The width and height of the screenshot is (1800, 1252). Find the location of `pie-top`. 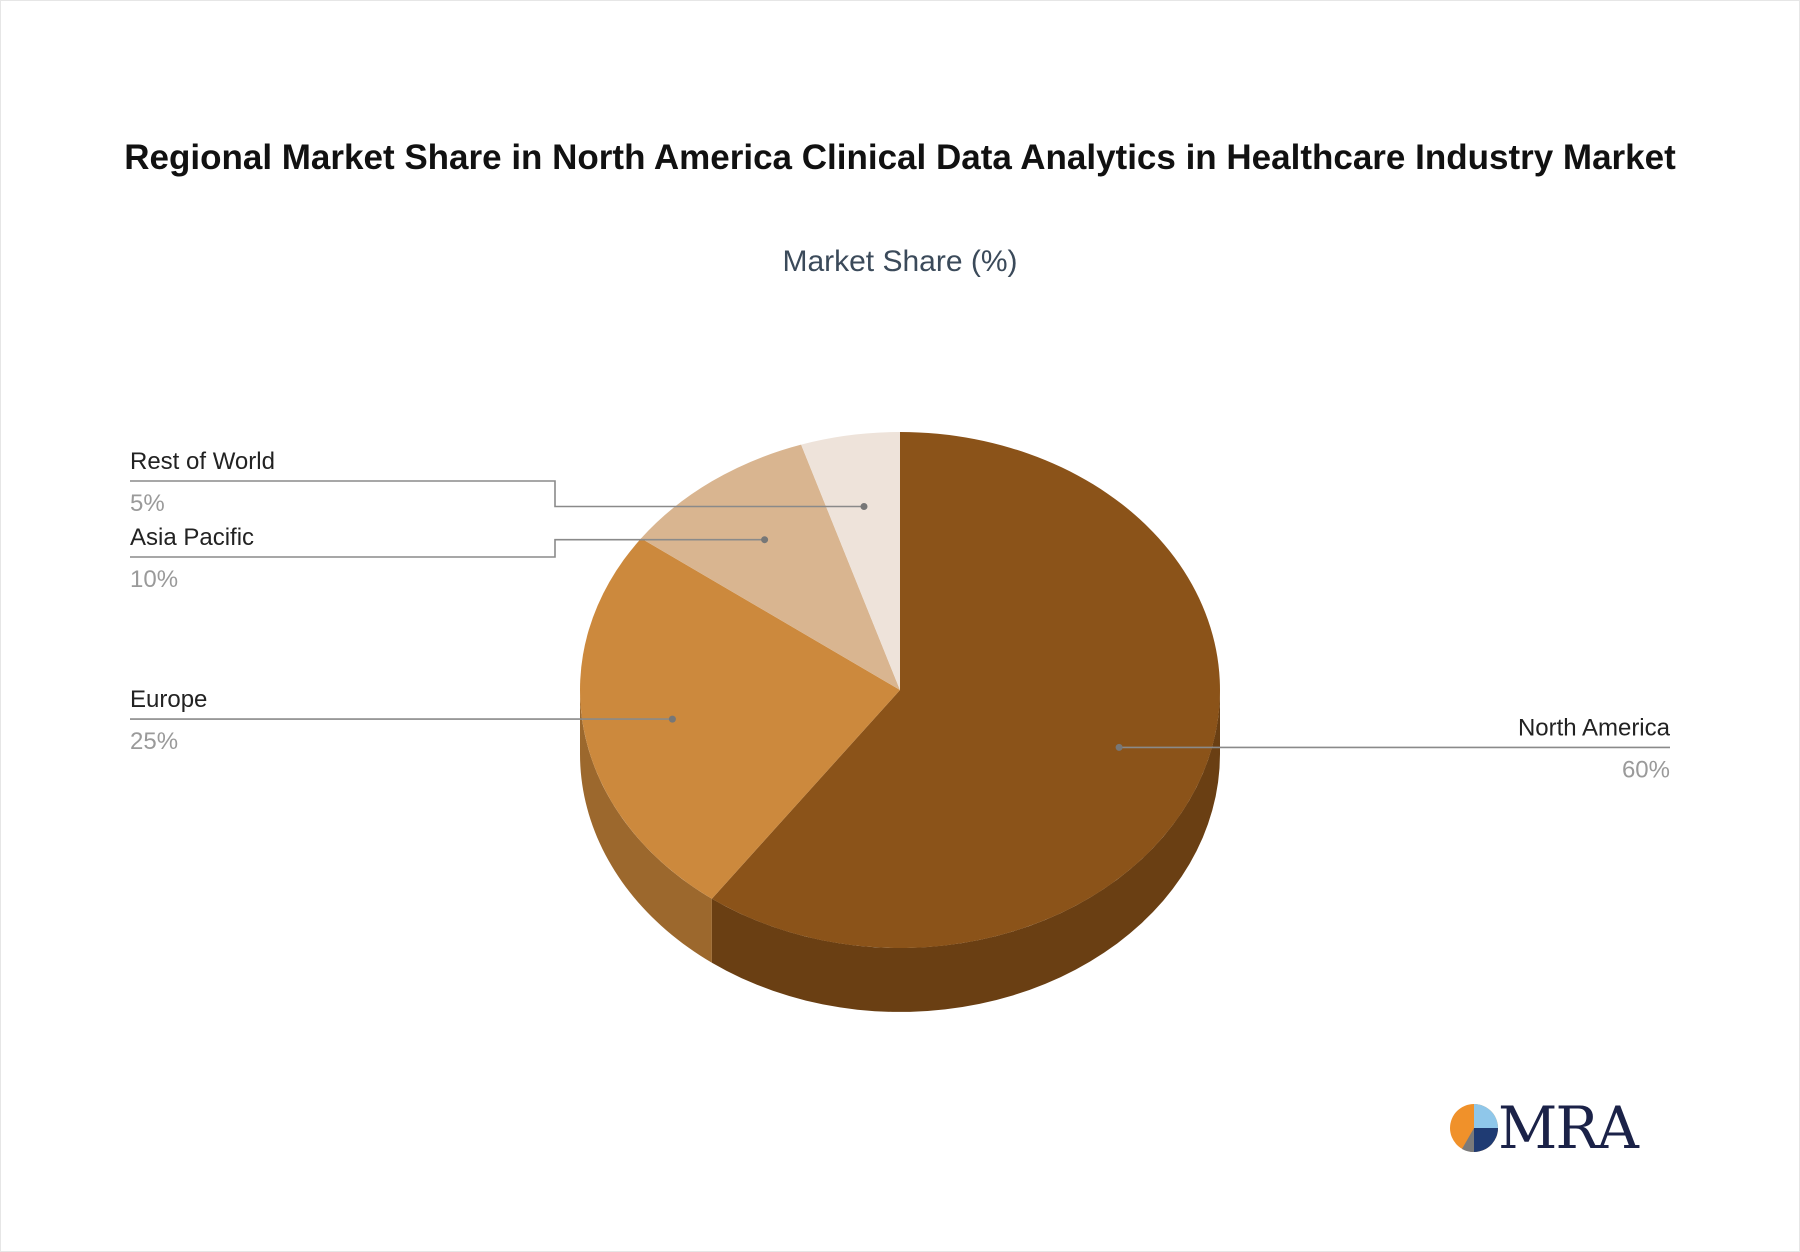

pie-top is located at coordinates (899, 690).